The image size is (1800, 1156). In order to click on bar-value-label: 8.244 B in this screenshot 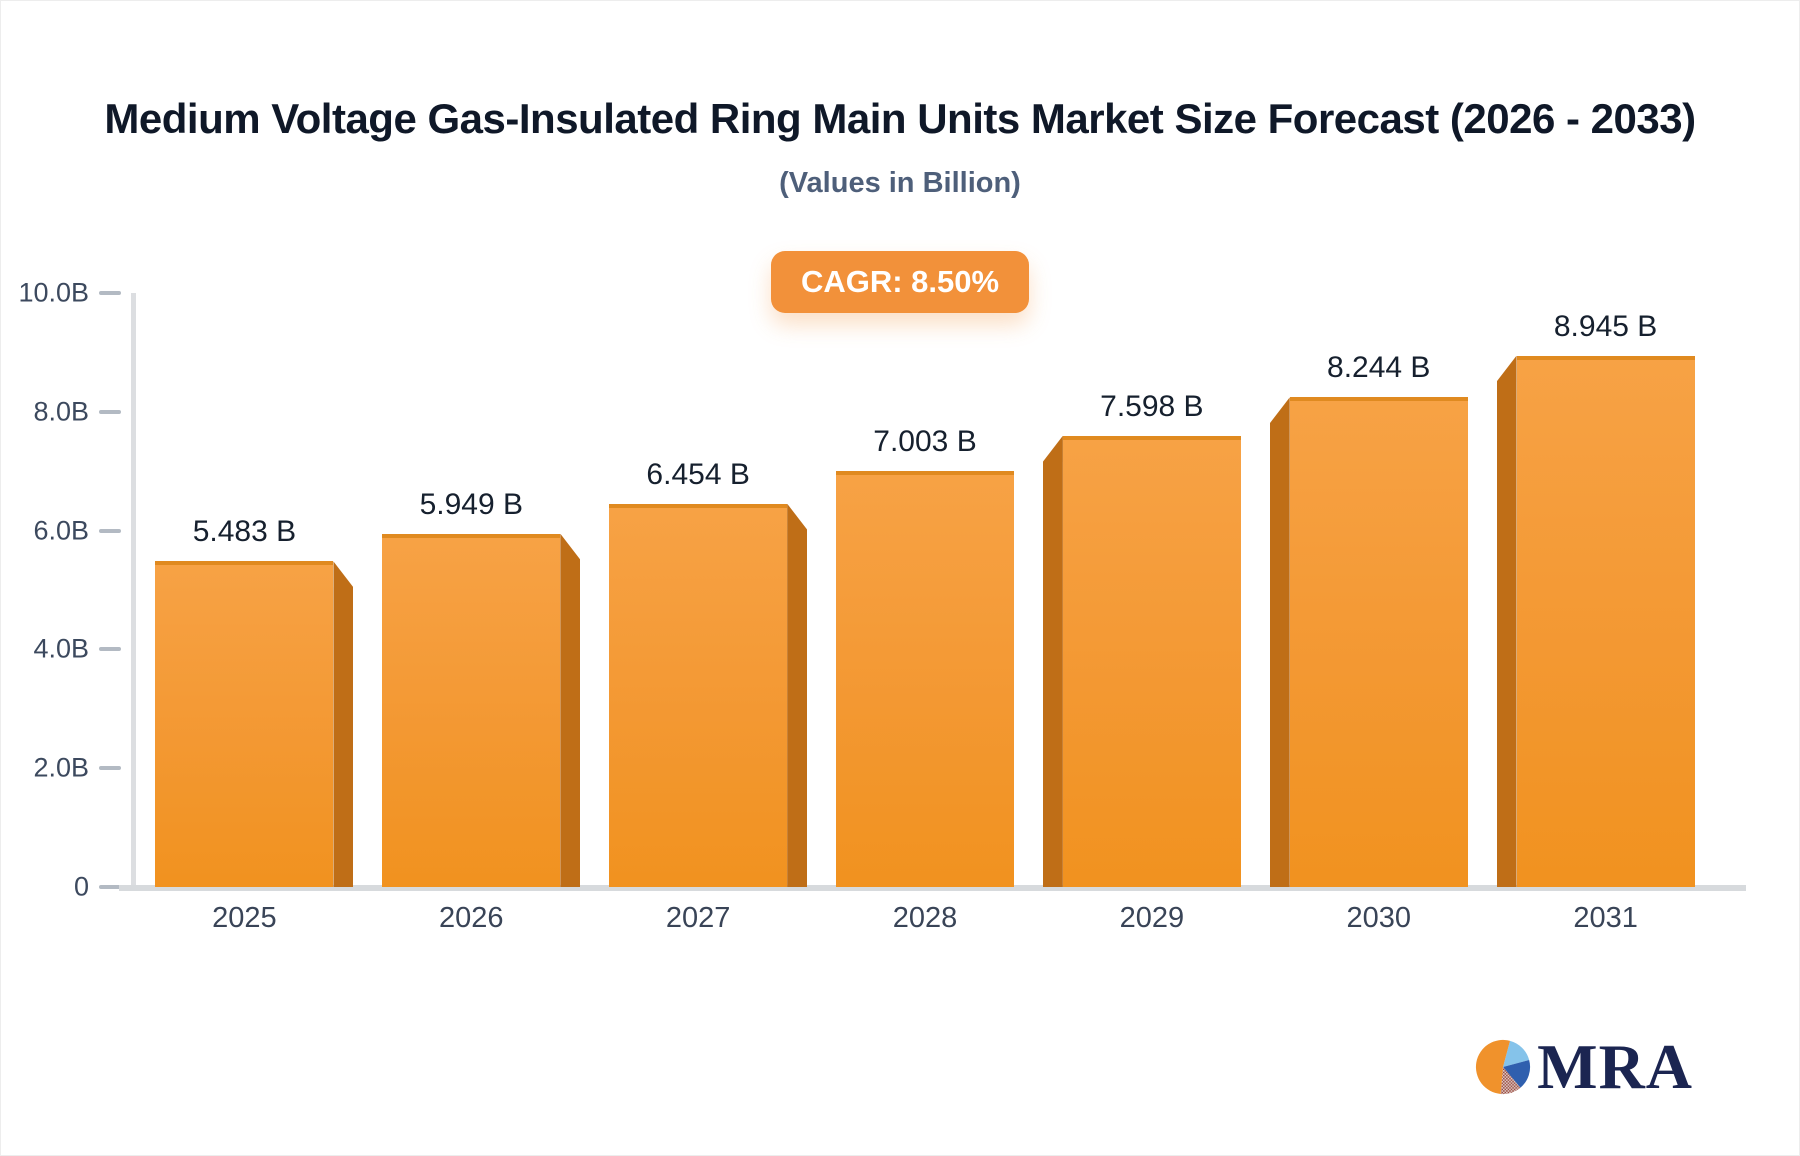, I will do `click(1379, 368)`.